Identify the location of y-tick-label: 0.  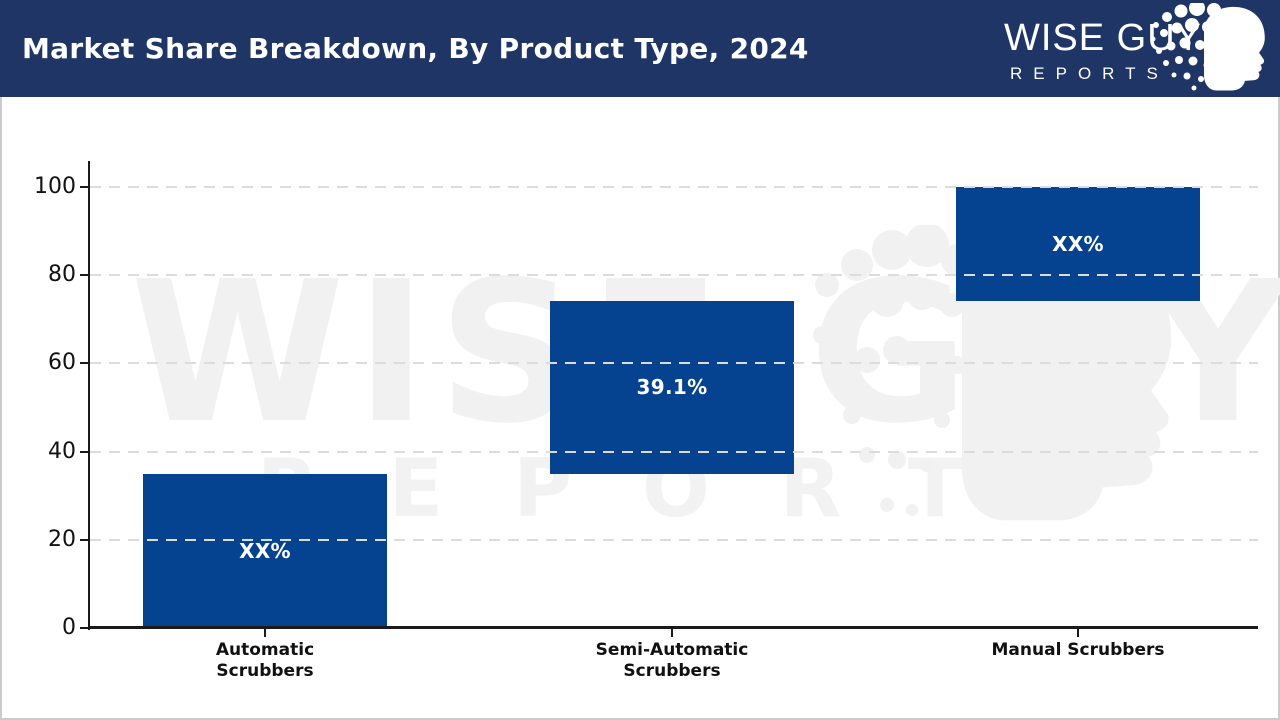
(69, 627).